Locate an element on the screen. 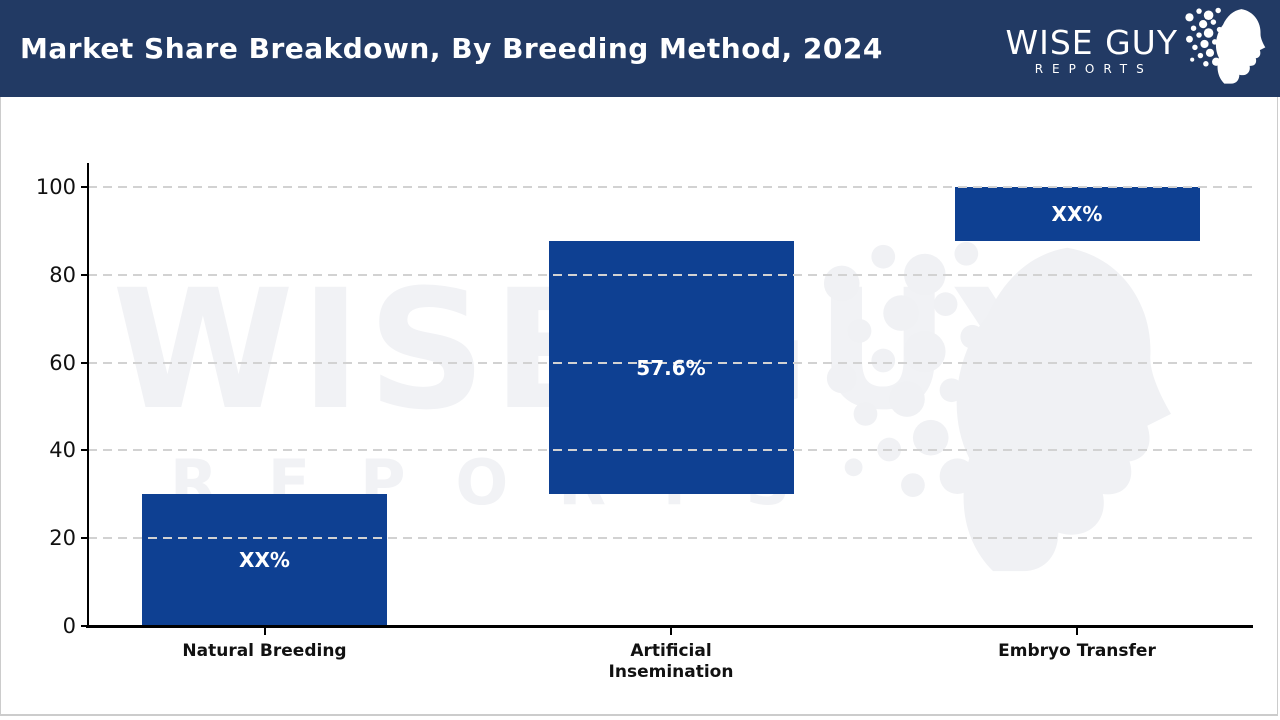  y-tick-label-60: 60 is located at coordinates (62, 362).